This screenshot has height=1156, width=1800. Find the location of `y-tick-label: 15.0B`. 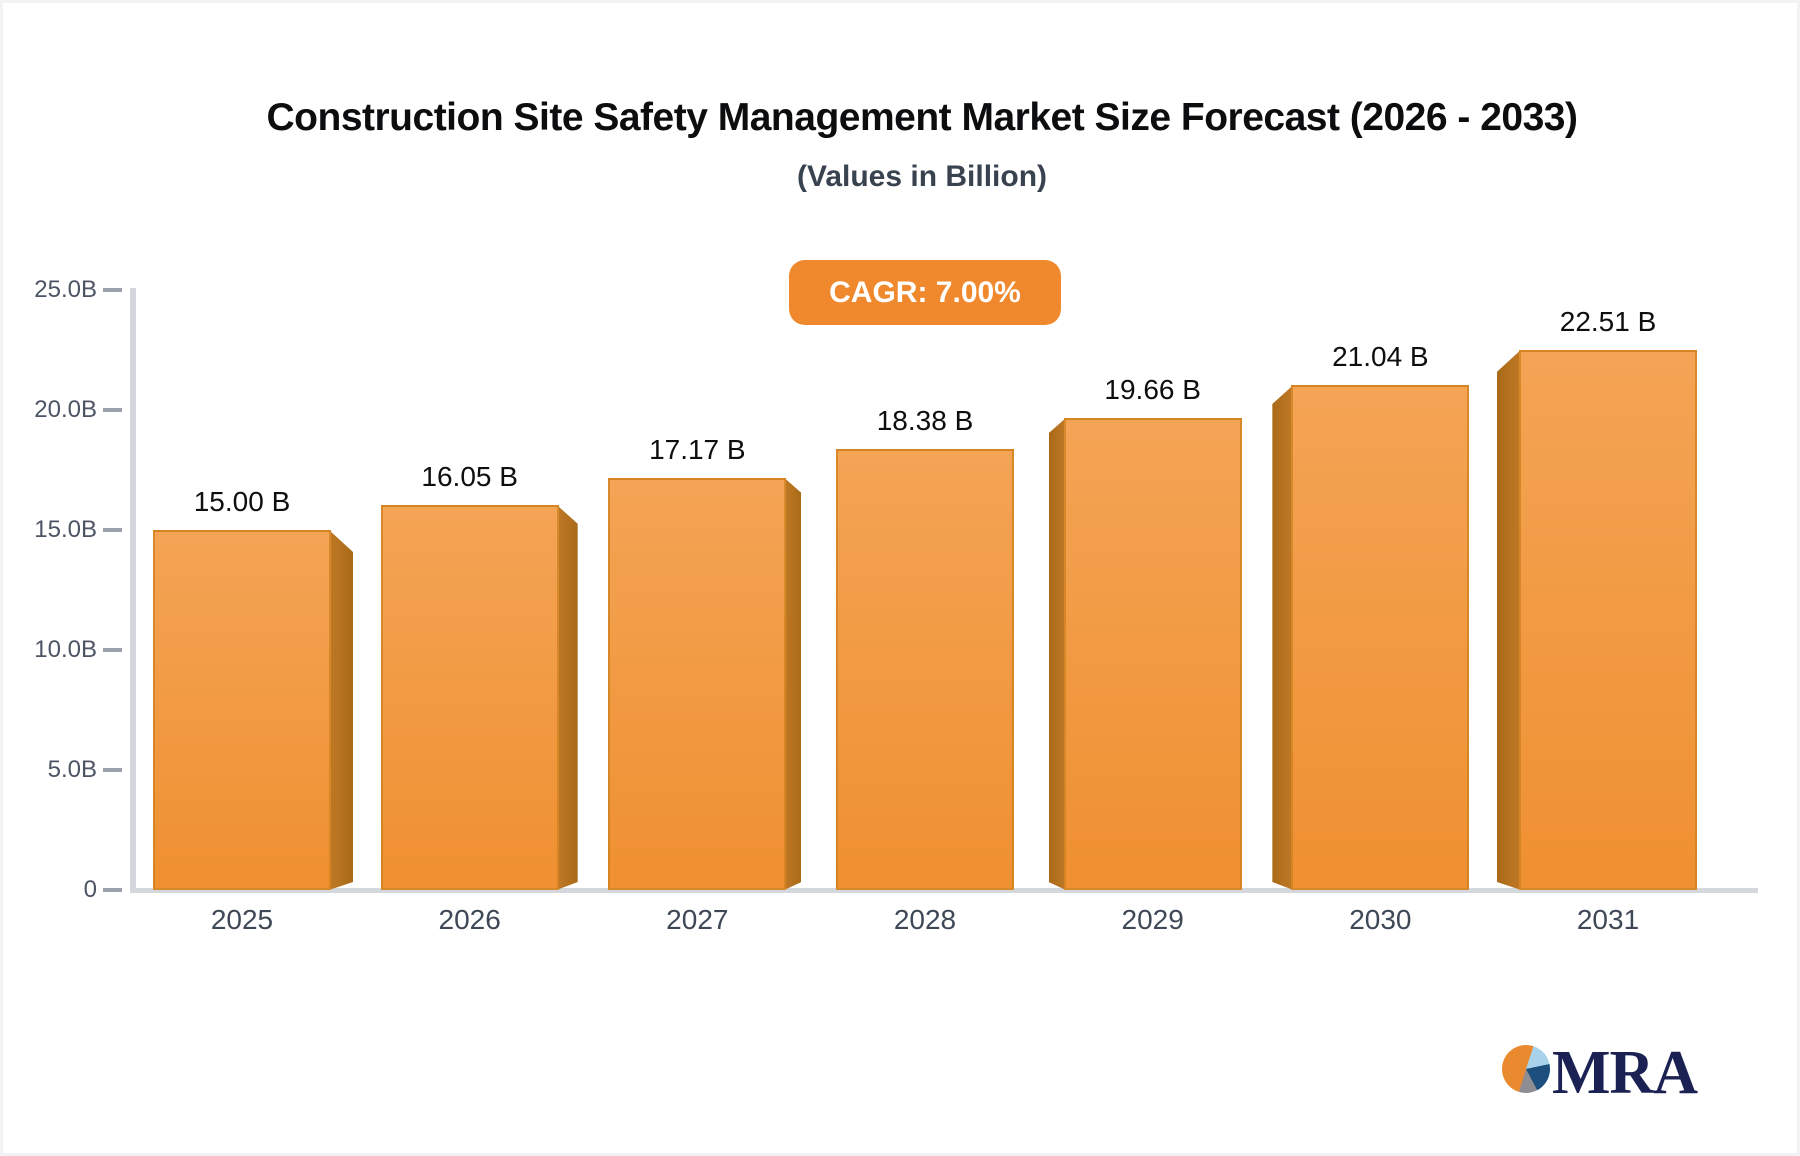

y-tick-label: 15.0B is located at coordinates (65, 529).